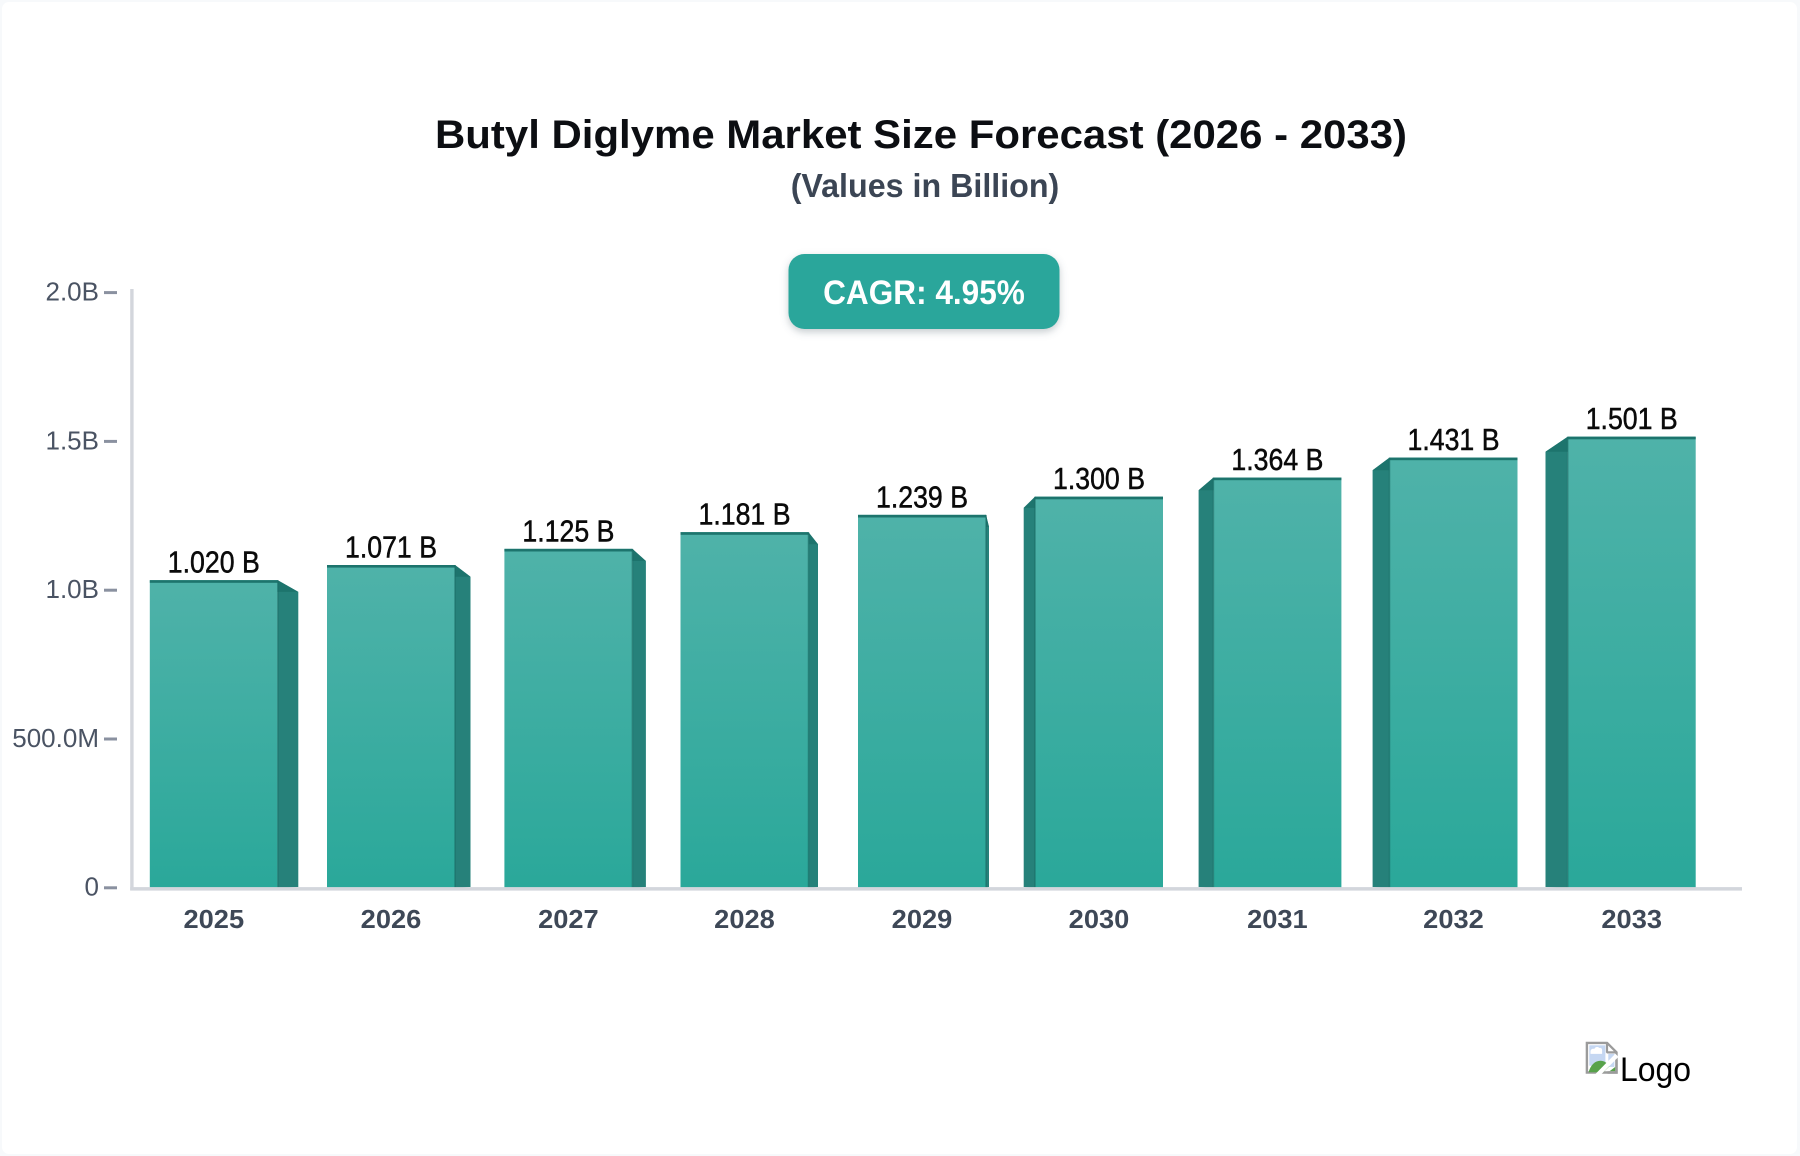 The image size is (1800, 1156). Describe the element at coordinates (1454, 439) in the screenshot. I see `svg-text: 1.431 B` at that location.